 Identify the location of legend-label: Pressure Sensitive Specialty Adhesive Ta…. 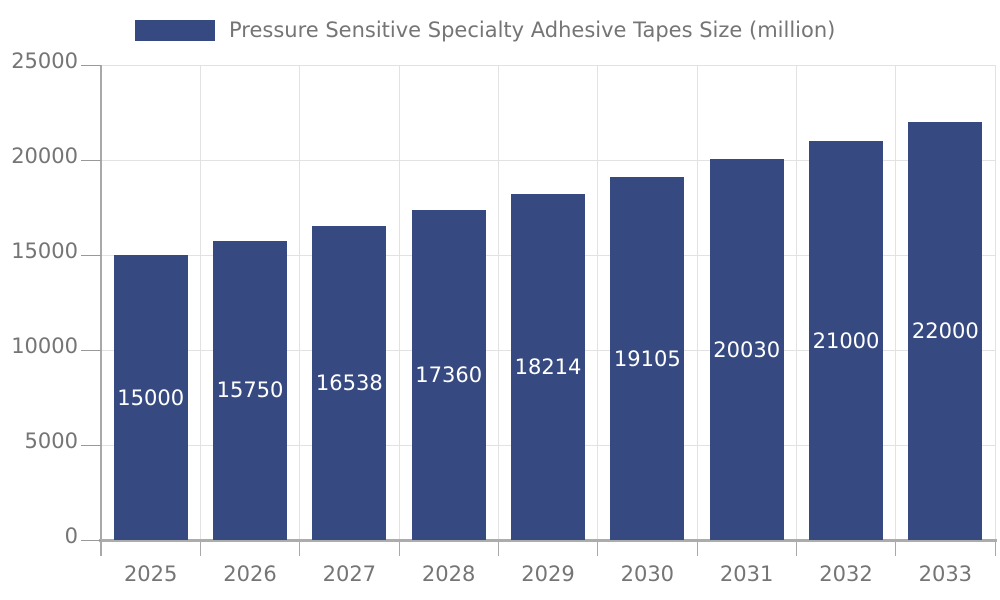
(532, 30).